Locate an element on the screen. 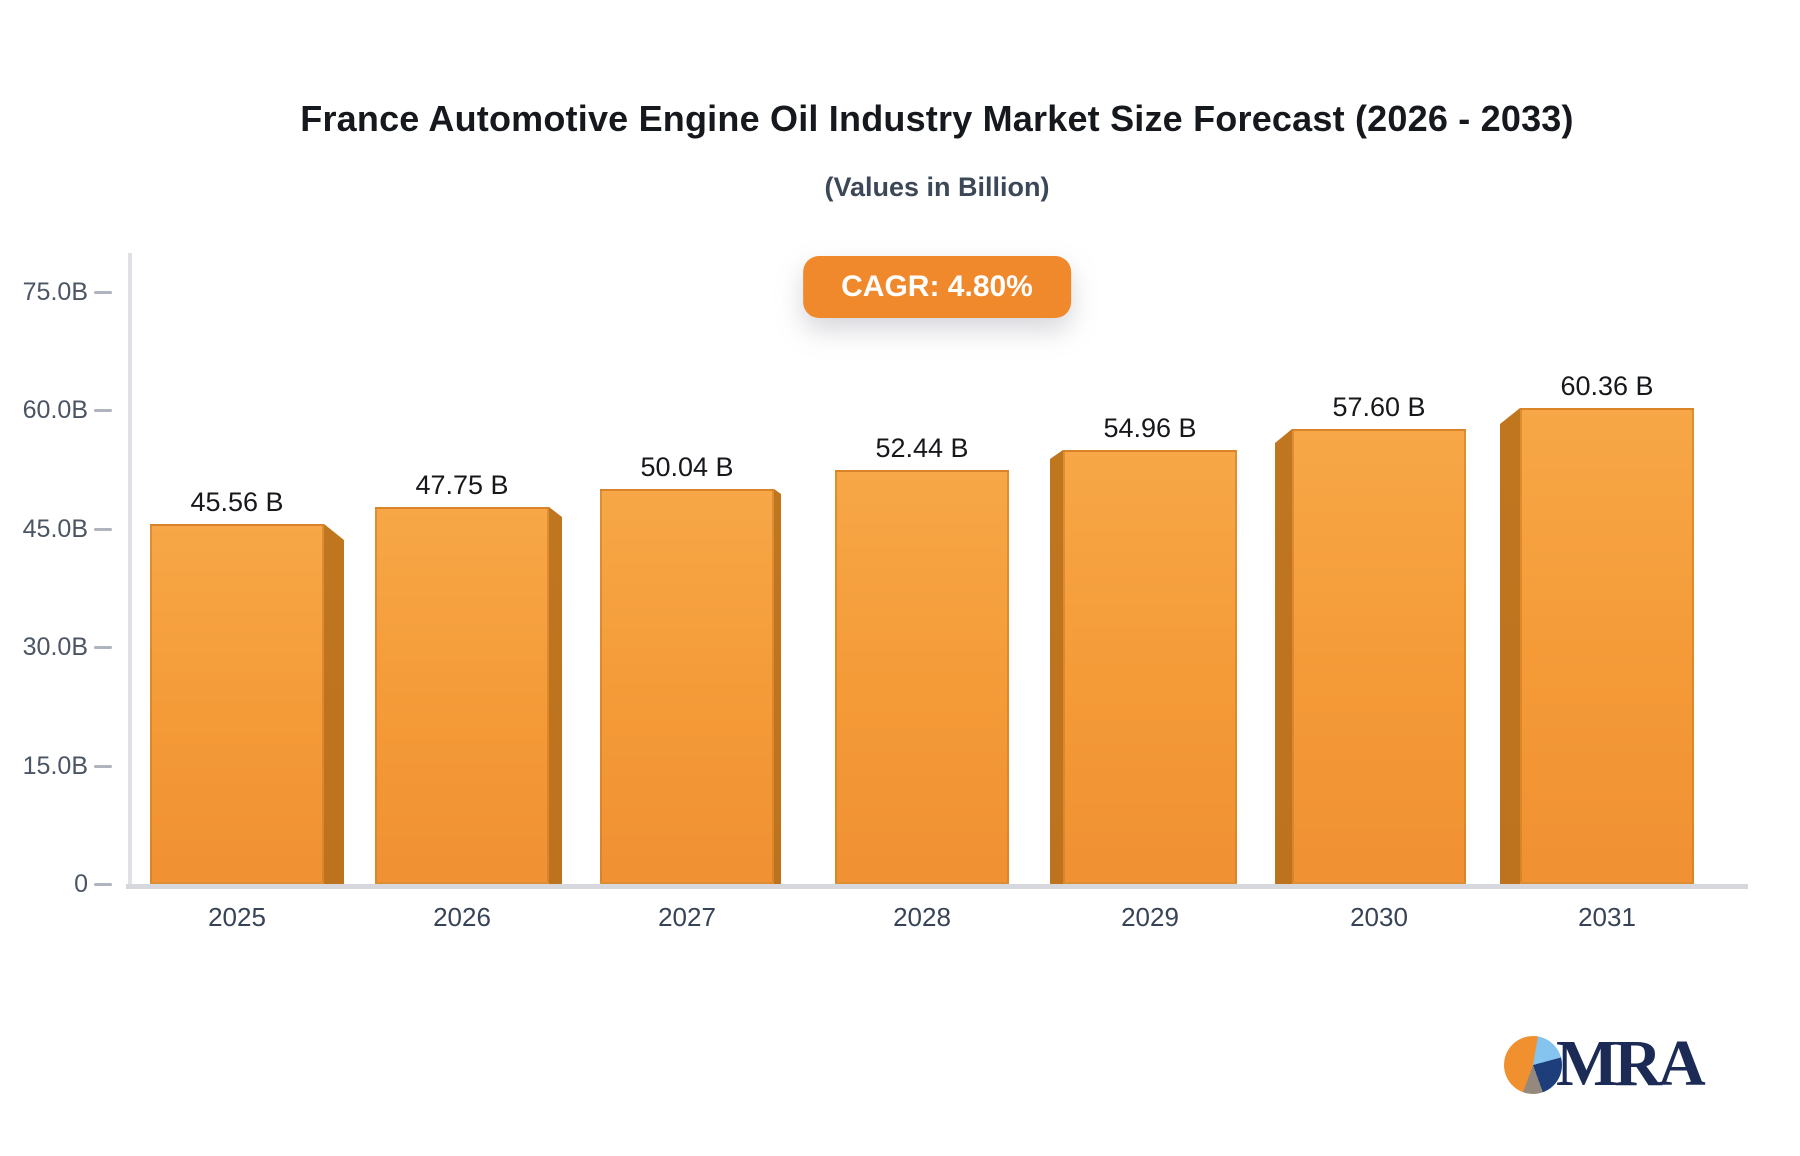  x-axis-label-2026: 2026 is located at coordinates (462, 917).